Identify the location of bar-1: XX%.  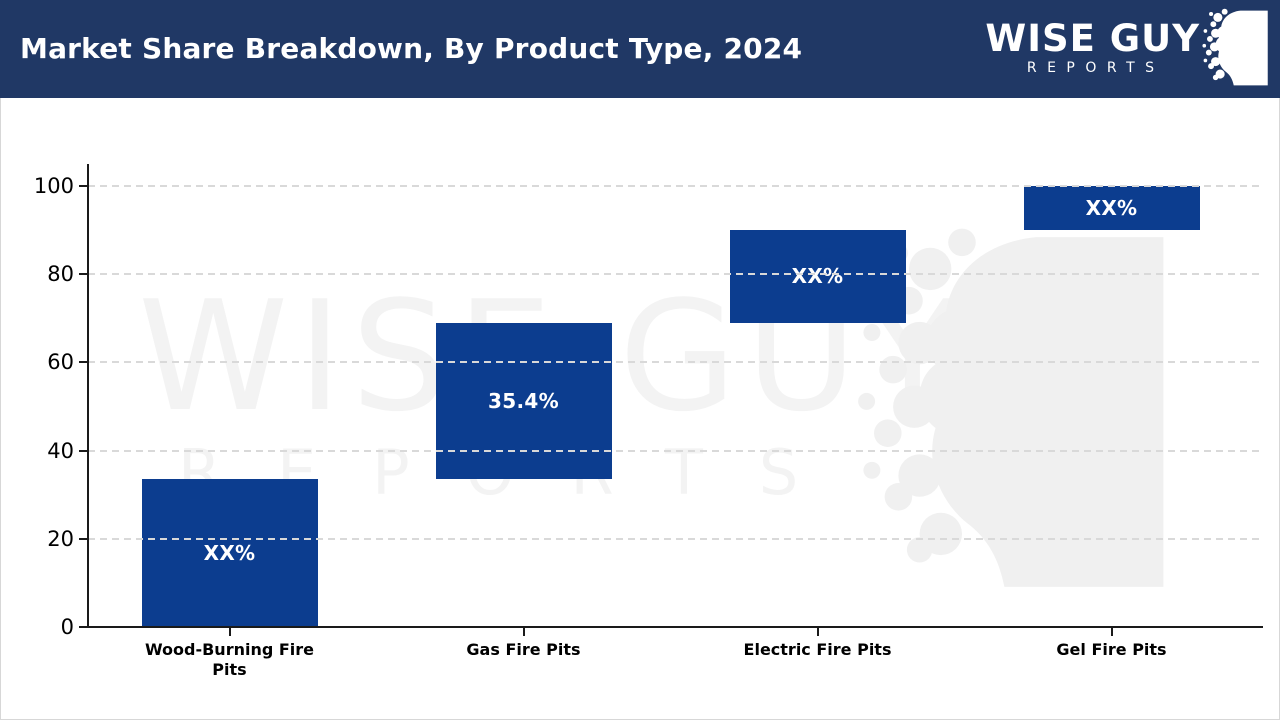
(229, 552).